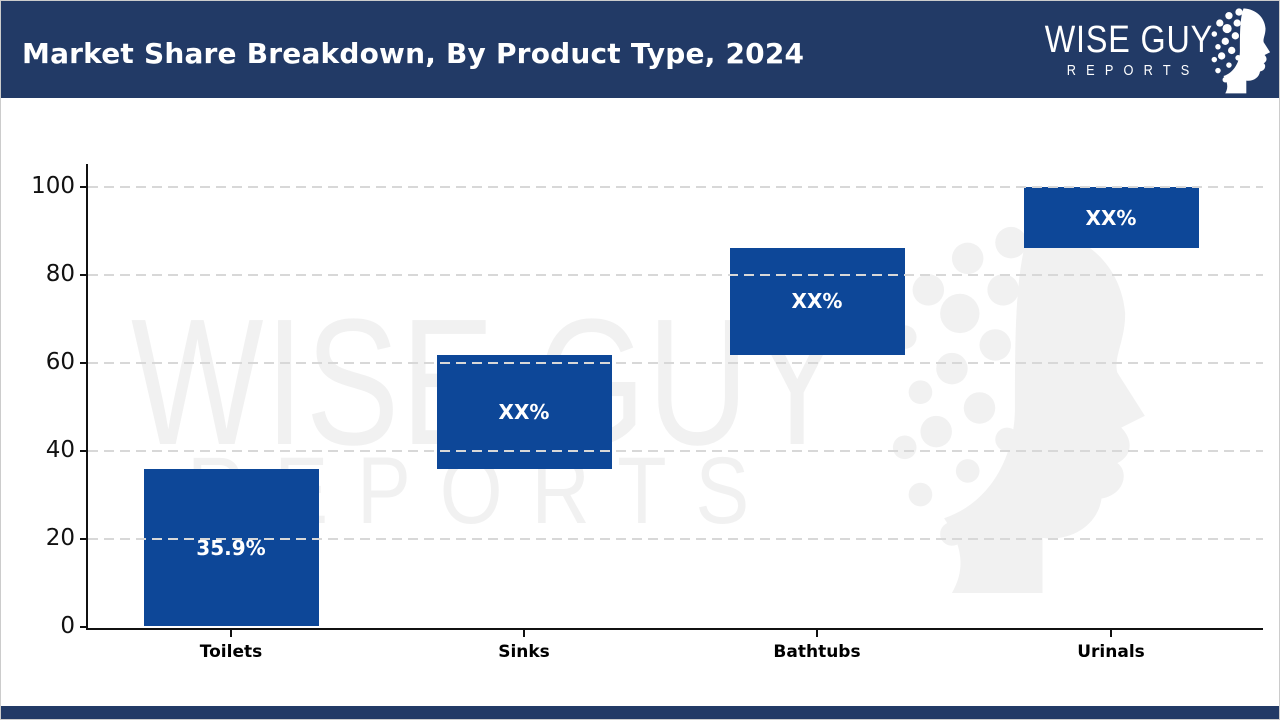  What do you see at coordinates (231, 547) in the screenshot?
I see `waterfall-bar-toilets: 35.9%` at bounding box center [231, 547].